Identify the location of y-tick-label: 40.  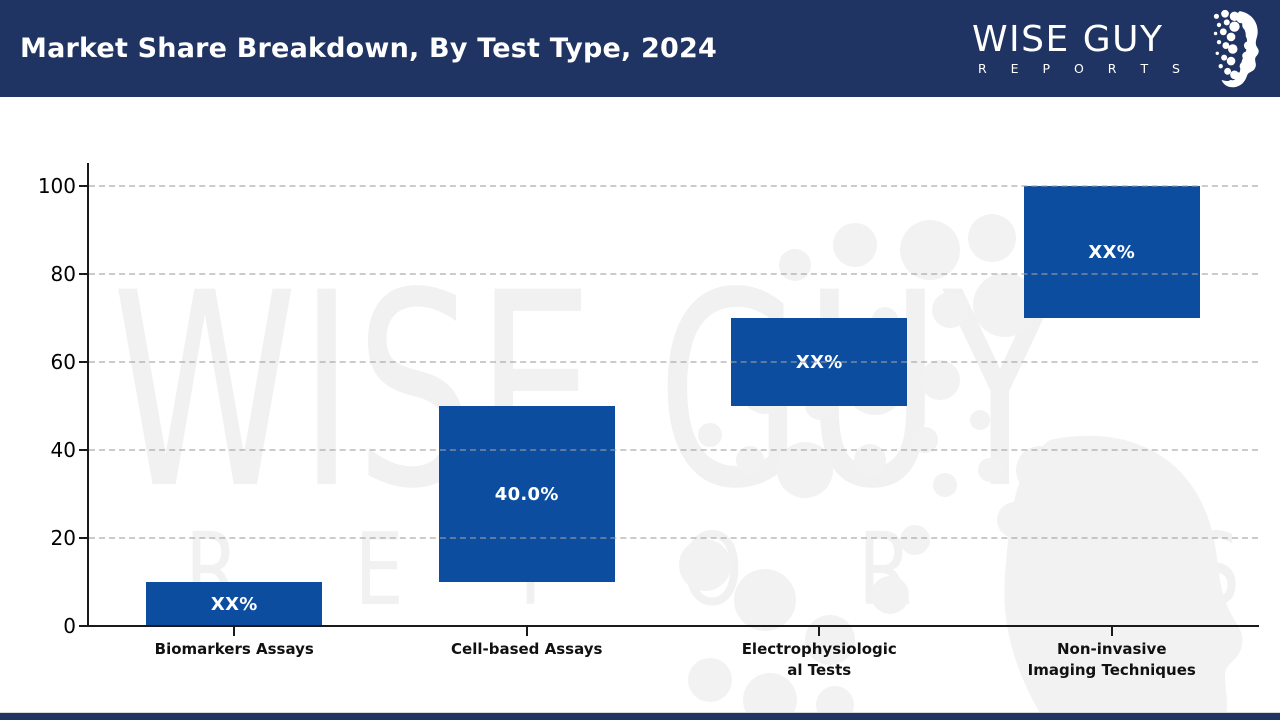
(63, 450).